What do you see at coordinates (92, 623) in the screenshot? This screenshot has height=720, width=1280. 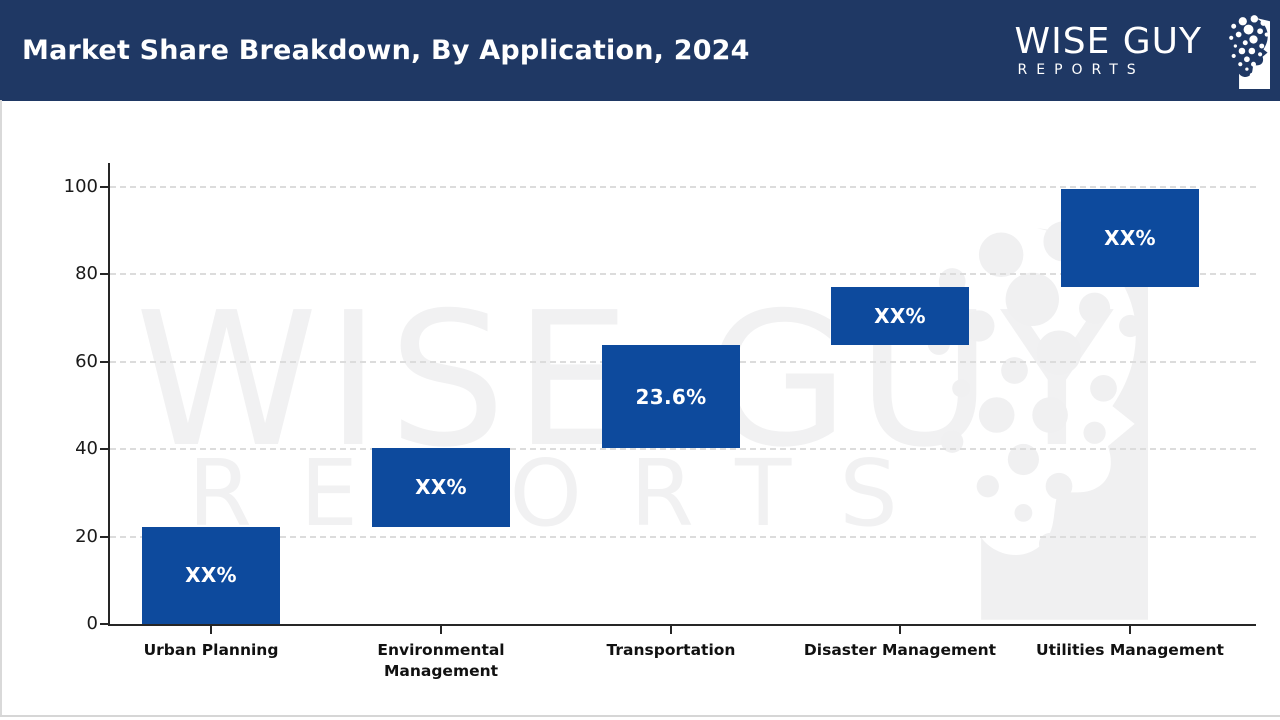 I see `y-tick-label-0: 0` at bounding box center [92, 623].